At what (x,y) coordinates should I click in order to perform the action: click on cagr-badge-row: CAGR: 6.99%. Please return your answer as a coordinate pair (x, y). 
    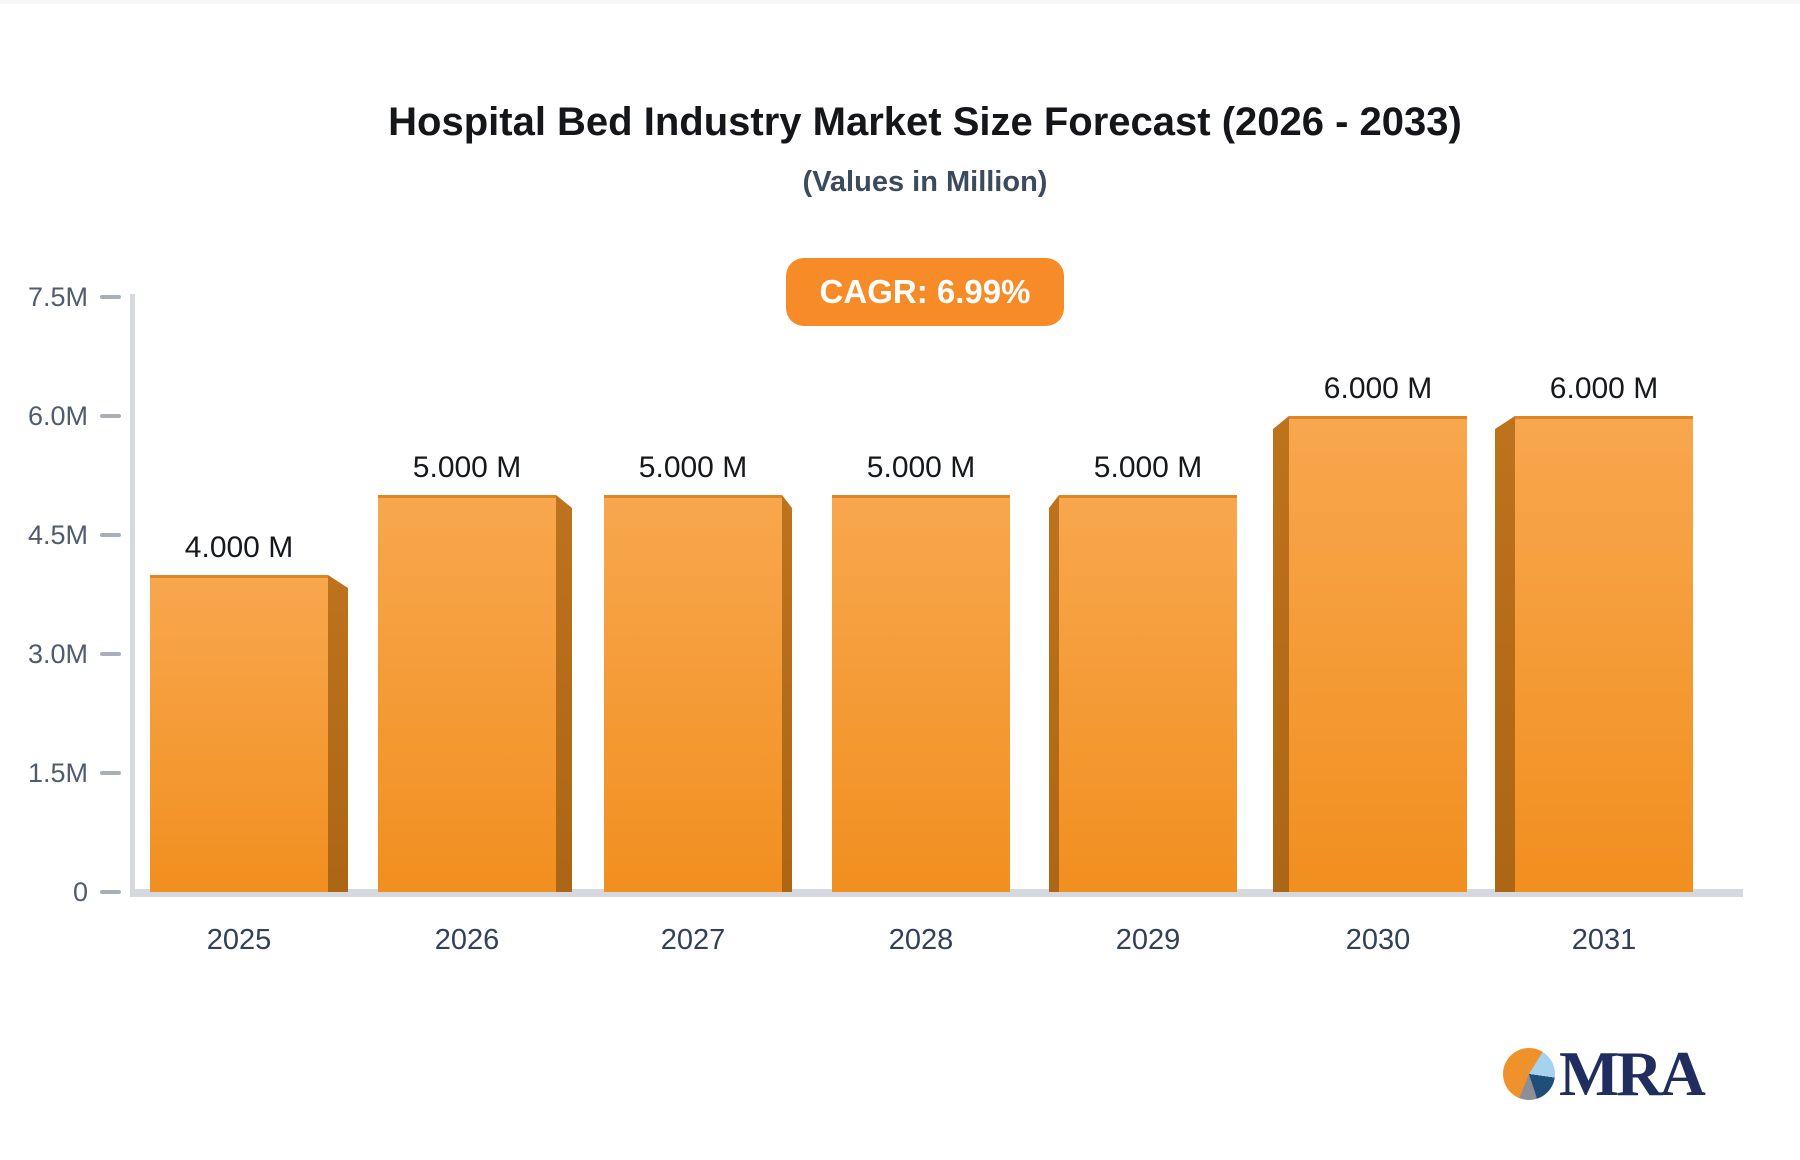
    Looking at the image, I should click on (900, 292).